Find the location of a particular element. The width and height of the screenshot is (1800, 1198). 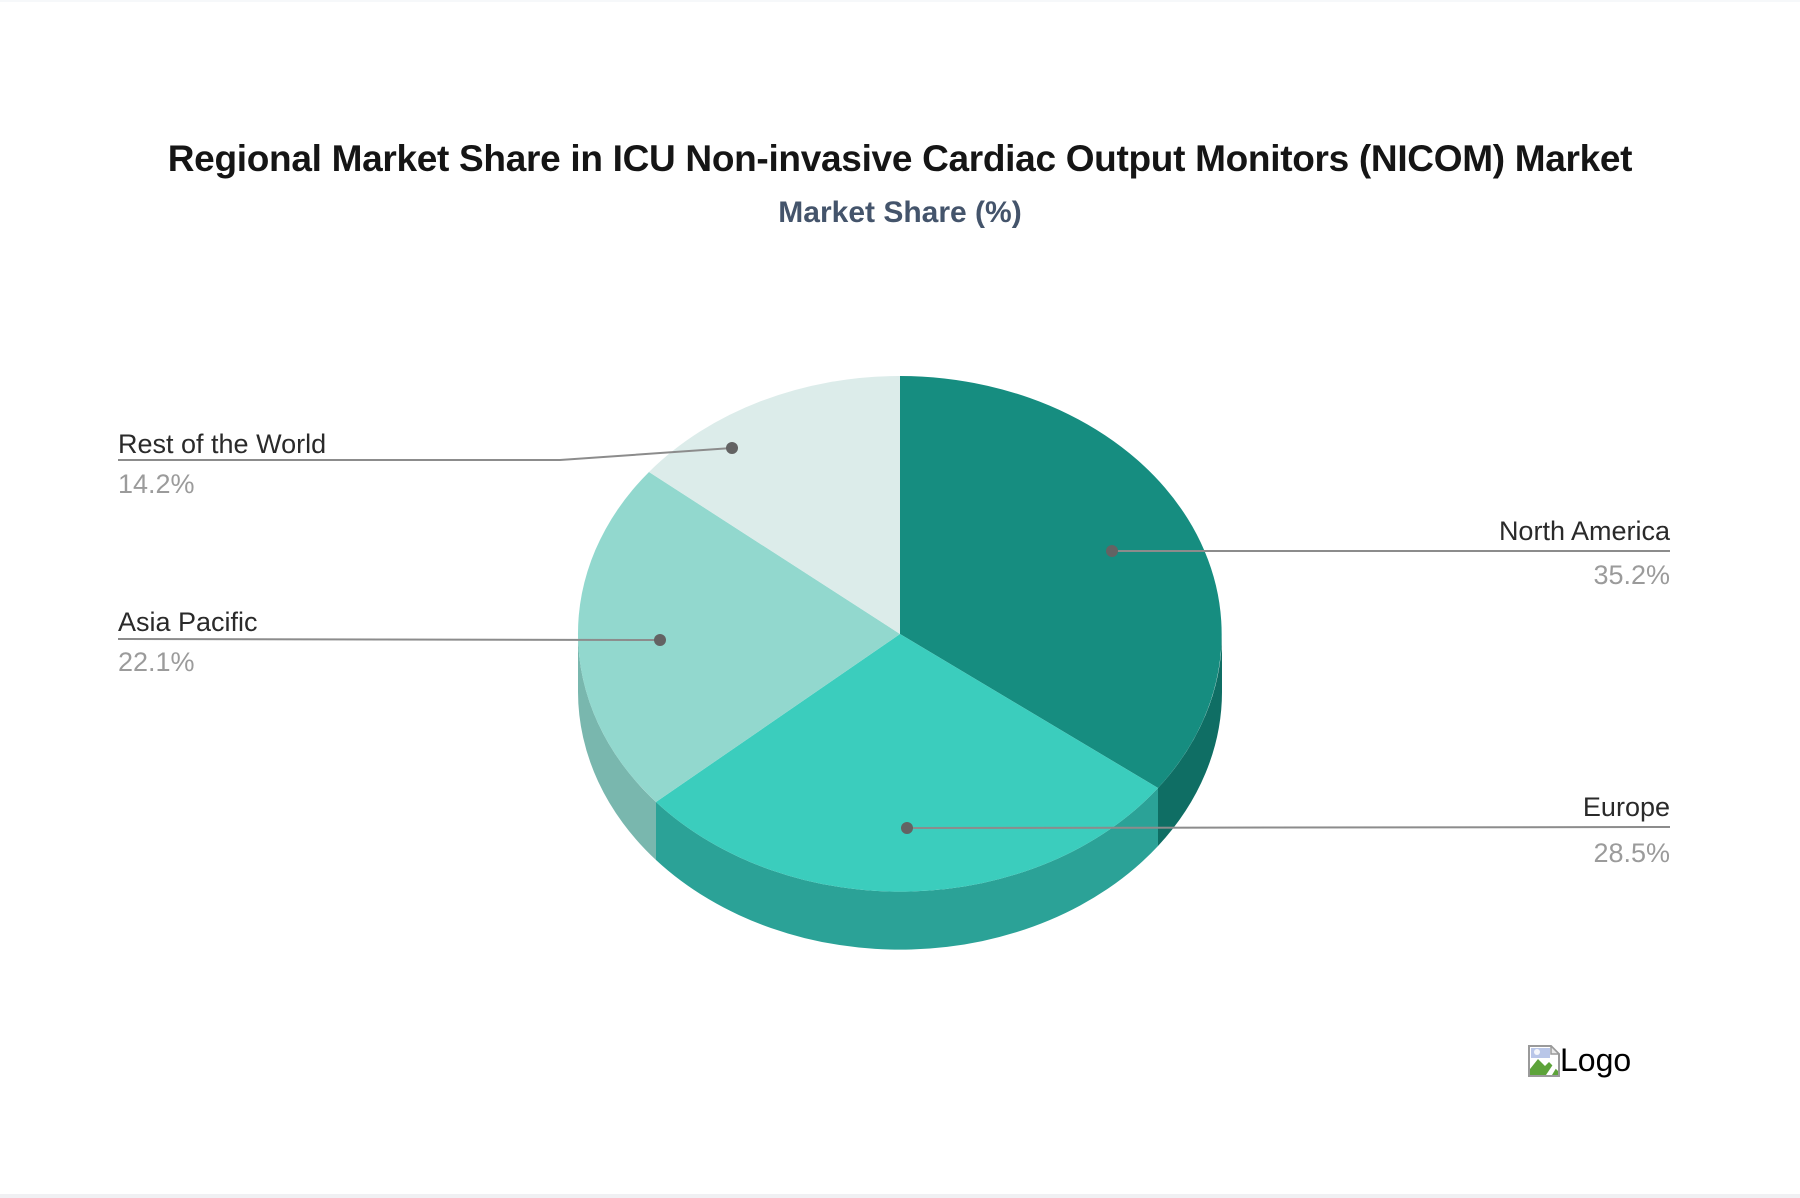

pie-slice-north-america is located at coordinates (1061, 582).